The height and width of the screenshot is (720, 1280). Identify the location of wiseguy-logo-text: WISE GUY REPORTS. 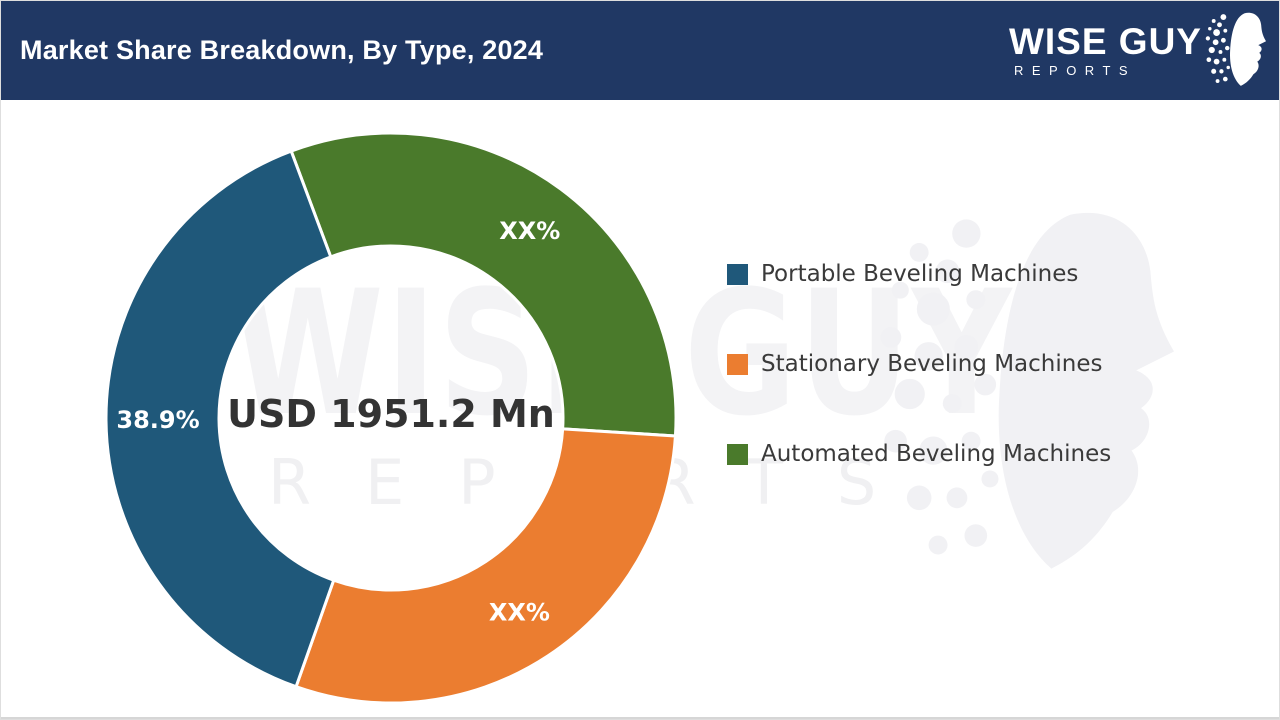
(1105, 50).